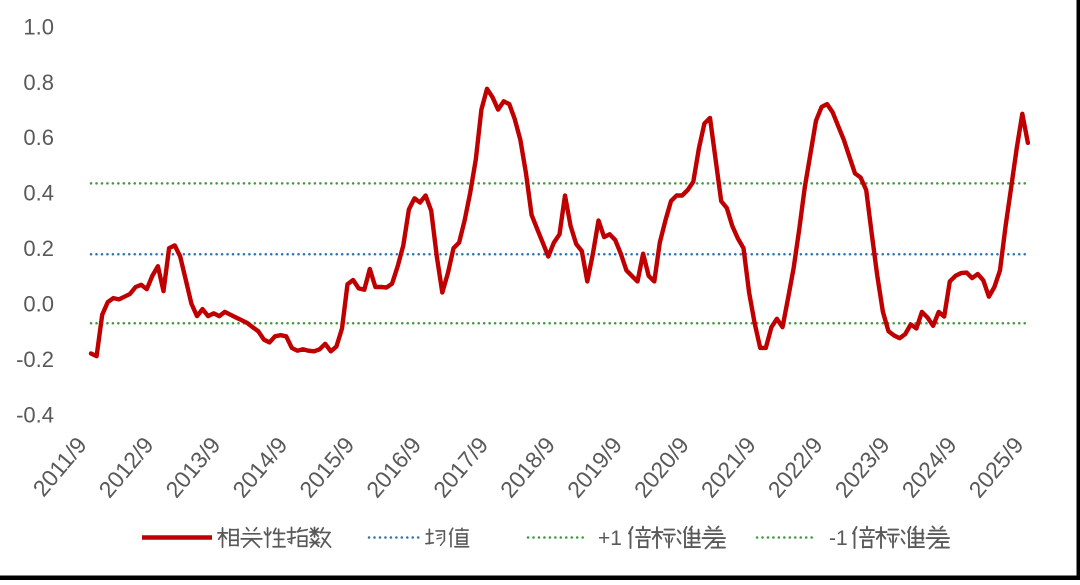 This screenshot has height=585, width=1080. I want to click on svg-text: 0.0, so click(38, 304).